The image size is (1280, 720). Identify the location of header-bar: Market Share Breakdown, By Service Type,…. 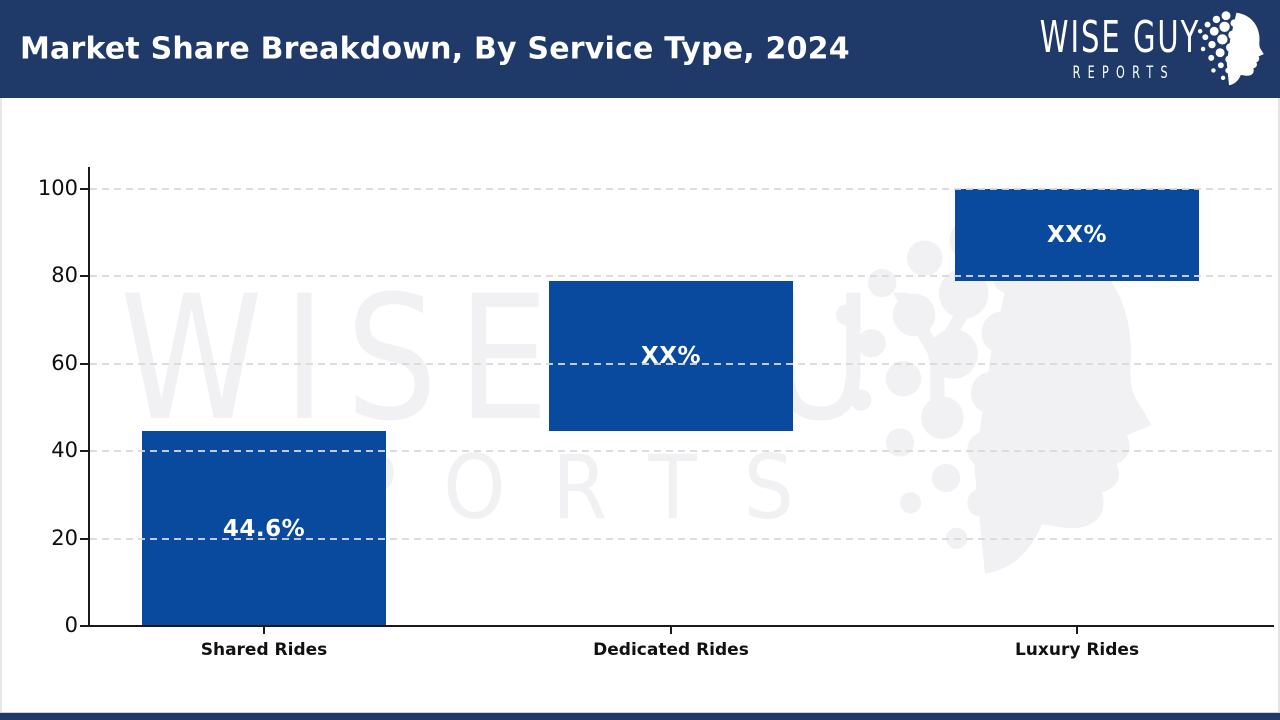
(640, 49).